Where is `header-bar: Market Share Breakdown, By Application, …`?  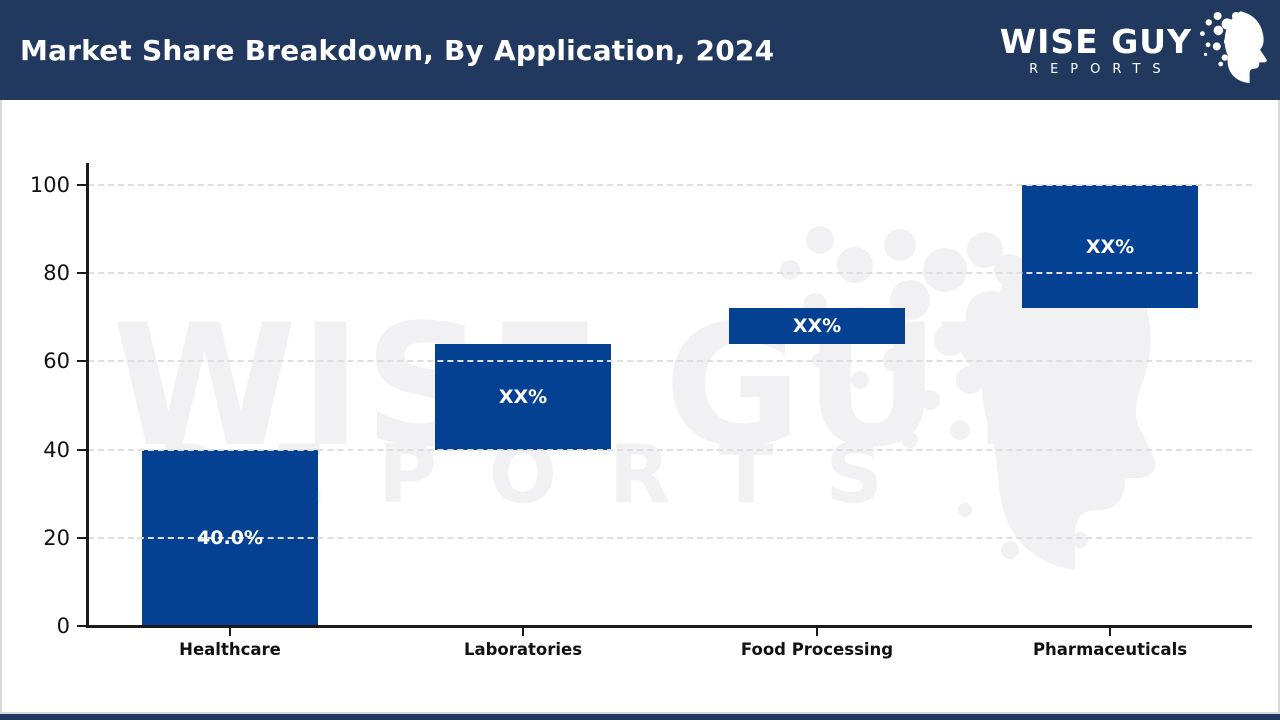 header-bar: Market Share Breakdown, By Application, … is located at coordinates (640, 50).